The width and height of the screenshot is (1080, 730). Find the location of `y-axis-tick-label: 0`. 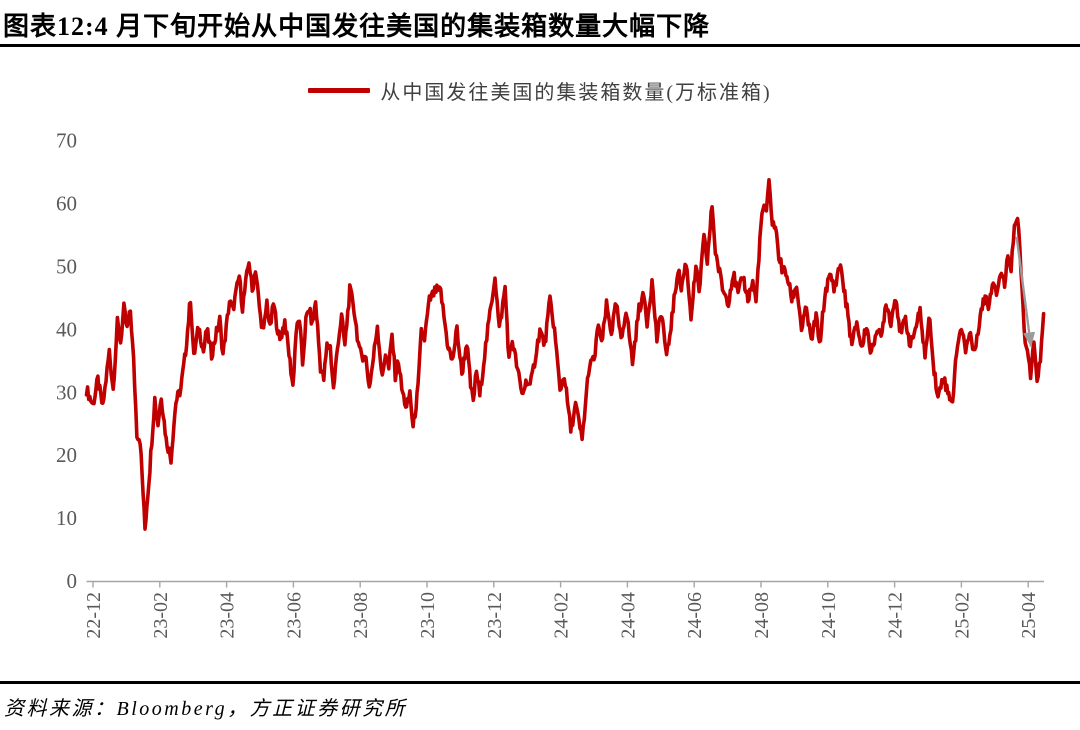

y-axis-tick-label: 0 is located at coordinates (72, 581).